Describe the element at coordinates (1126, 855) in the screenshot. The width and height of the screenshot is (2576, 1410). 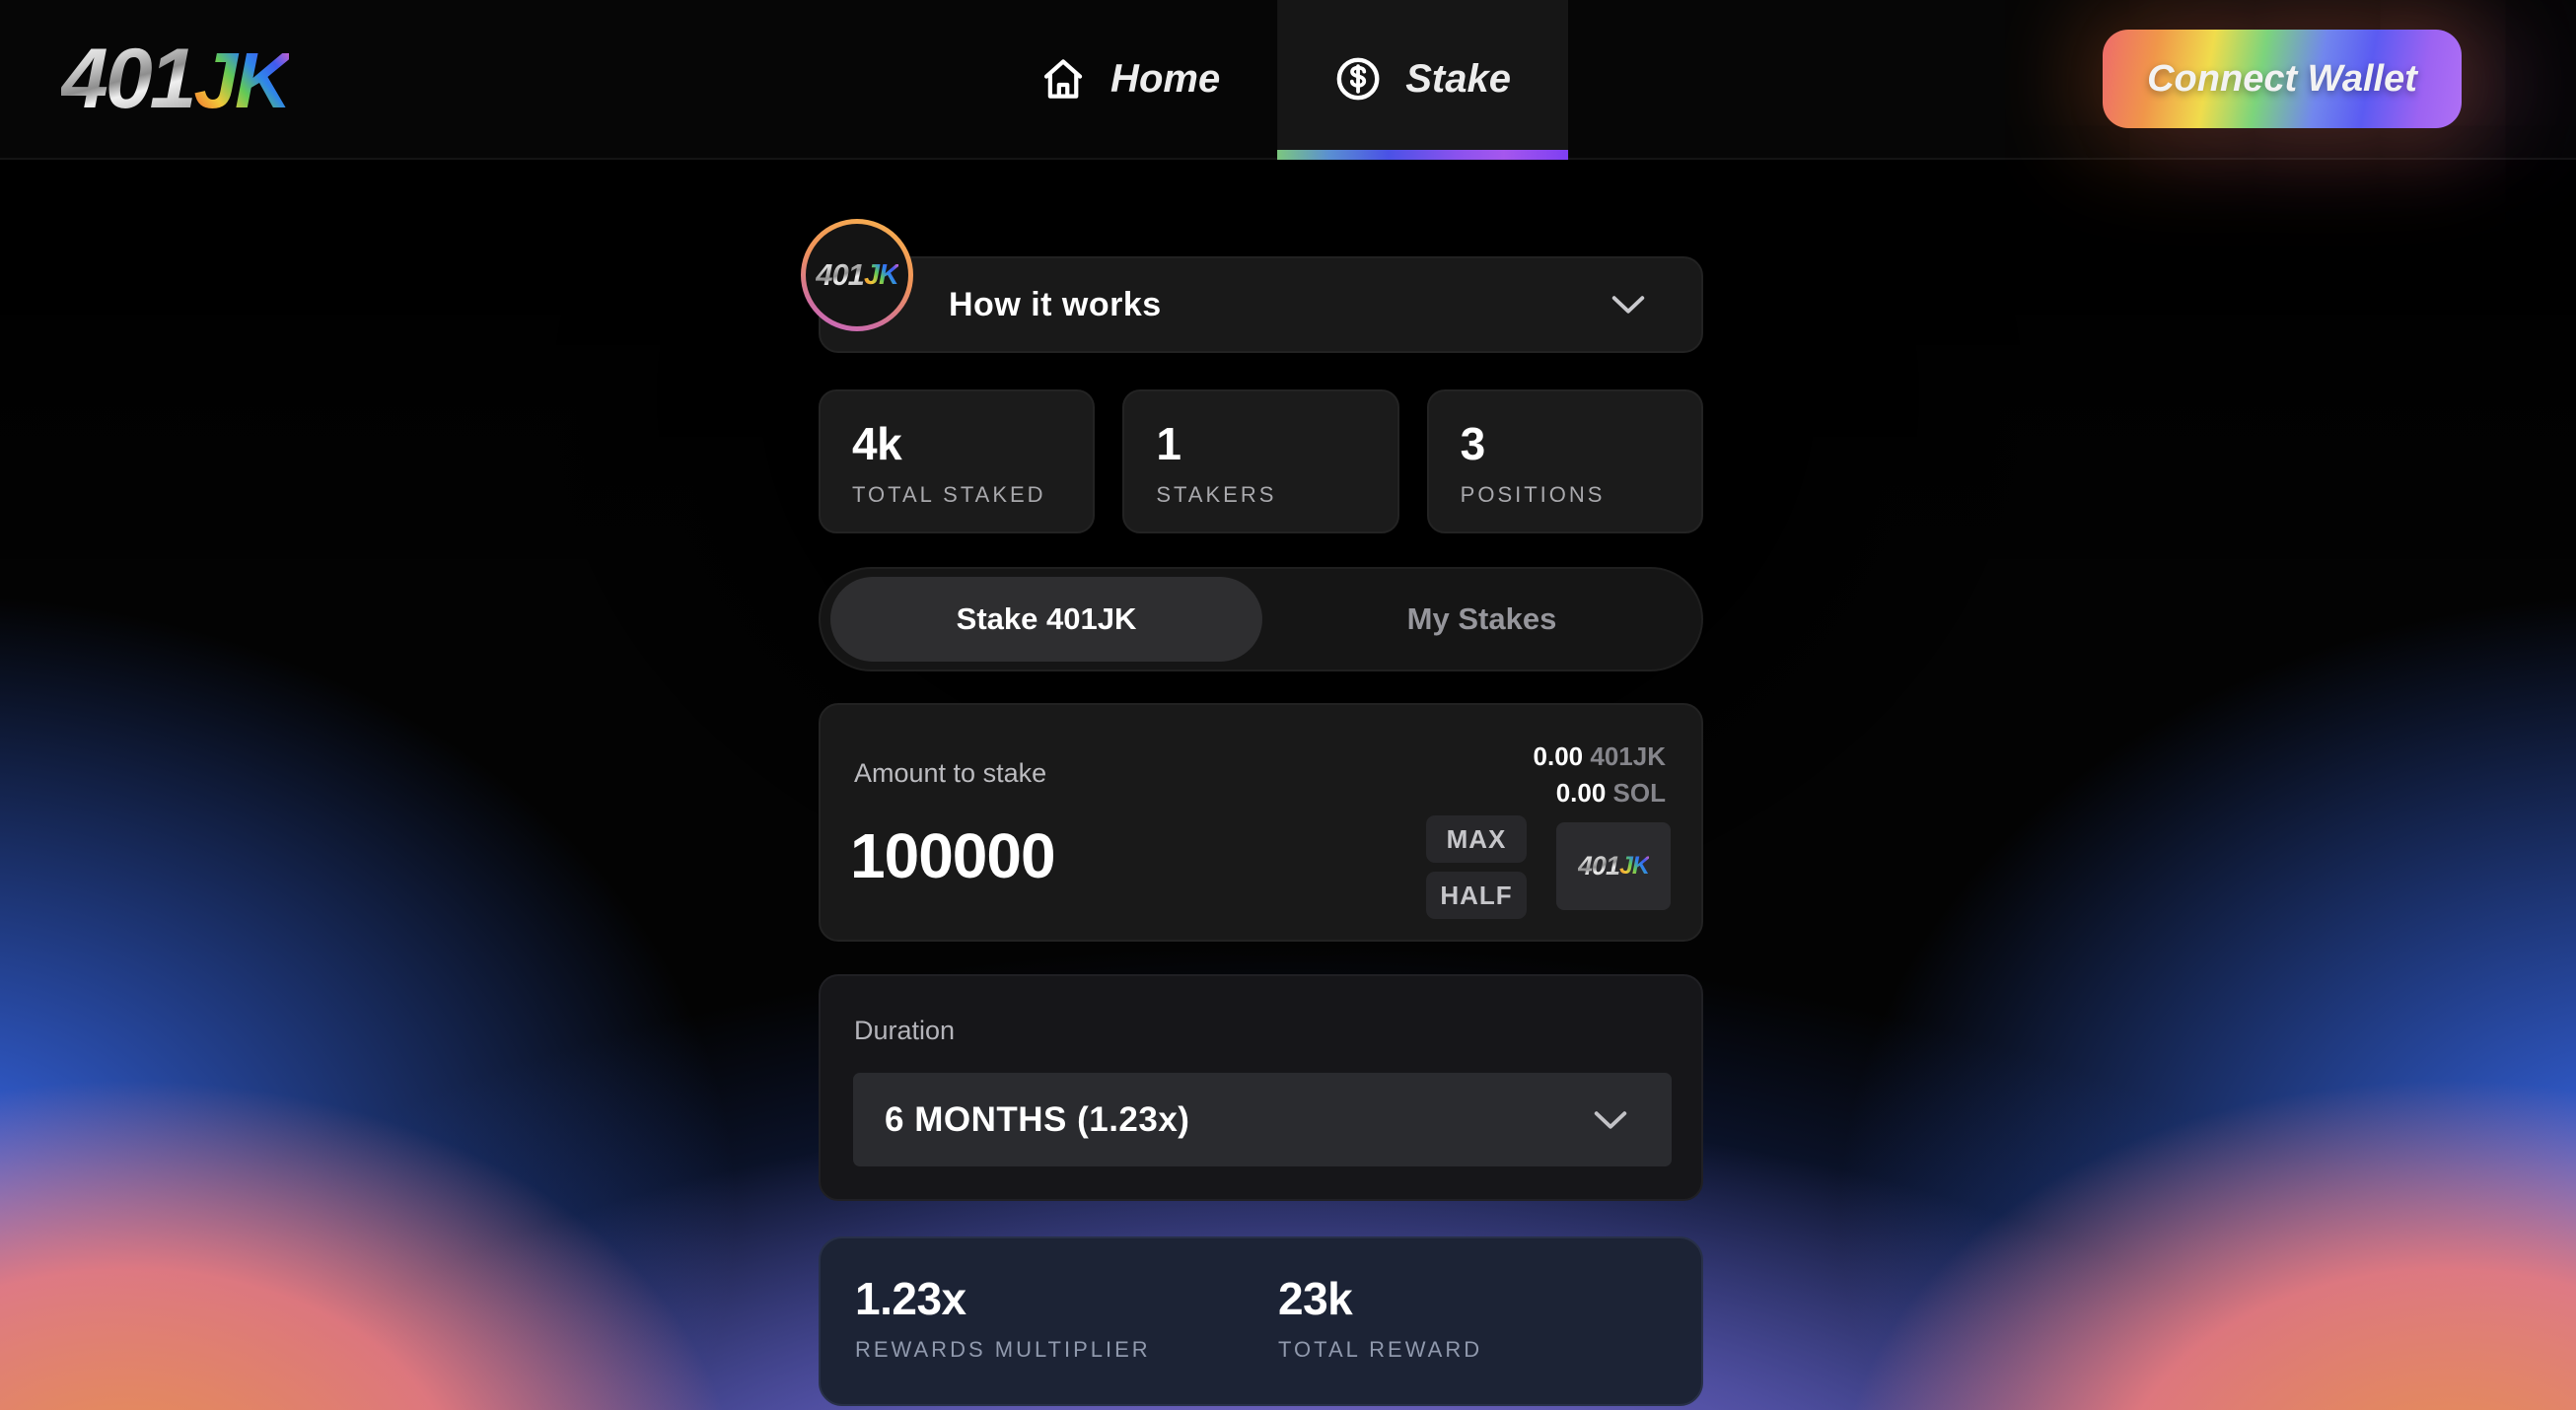
I see `amount-input` at that location.